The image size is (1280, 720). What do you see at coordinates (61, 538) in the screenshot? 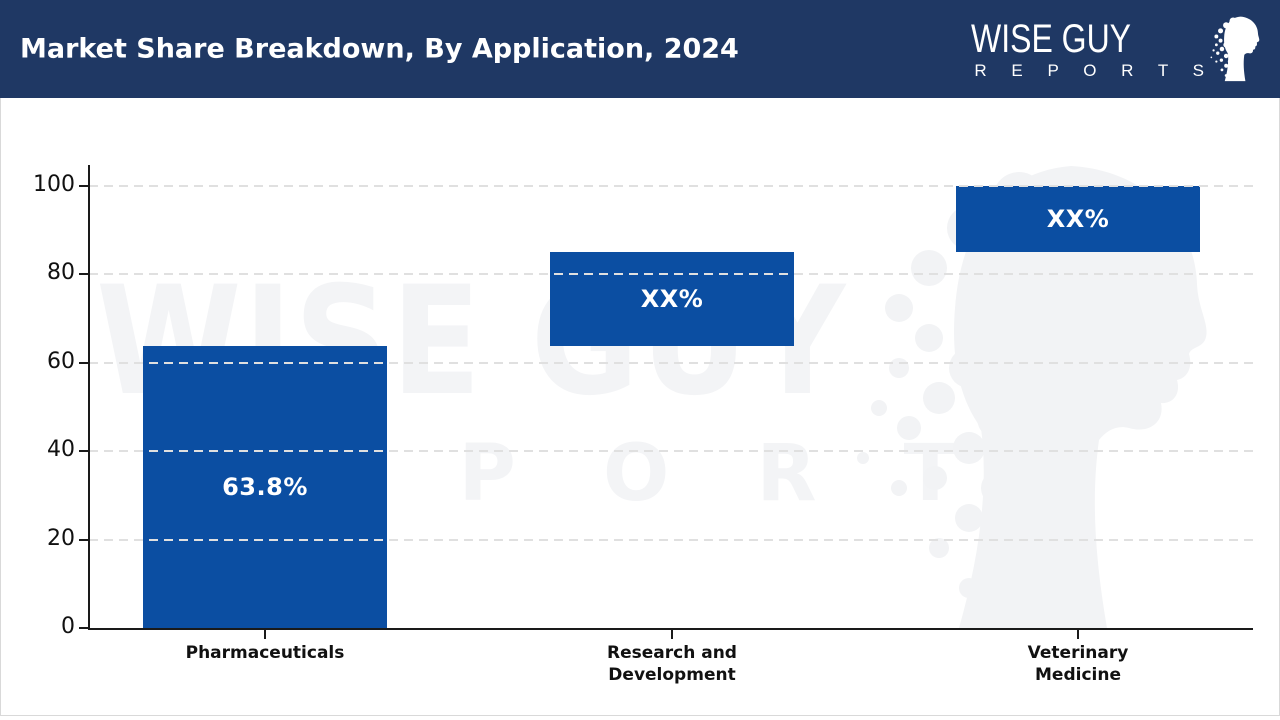
I see `ytick-label-20: 20` at bounding box center [61, 538].